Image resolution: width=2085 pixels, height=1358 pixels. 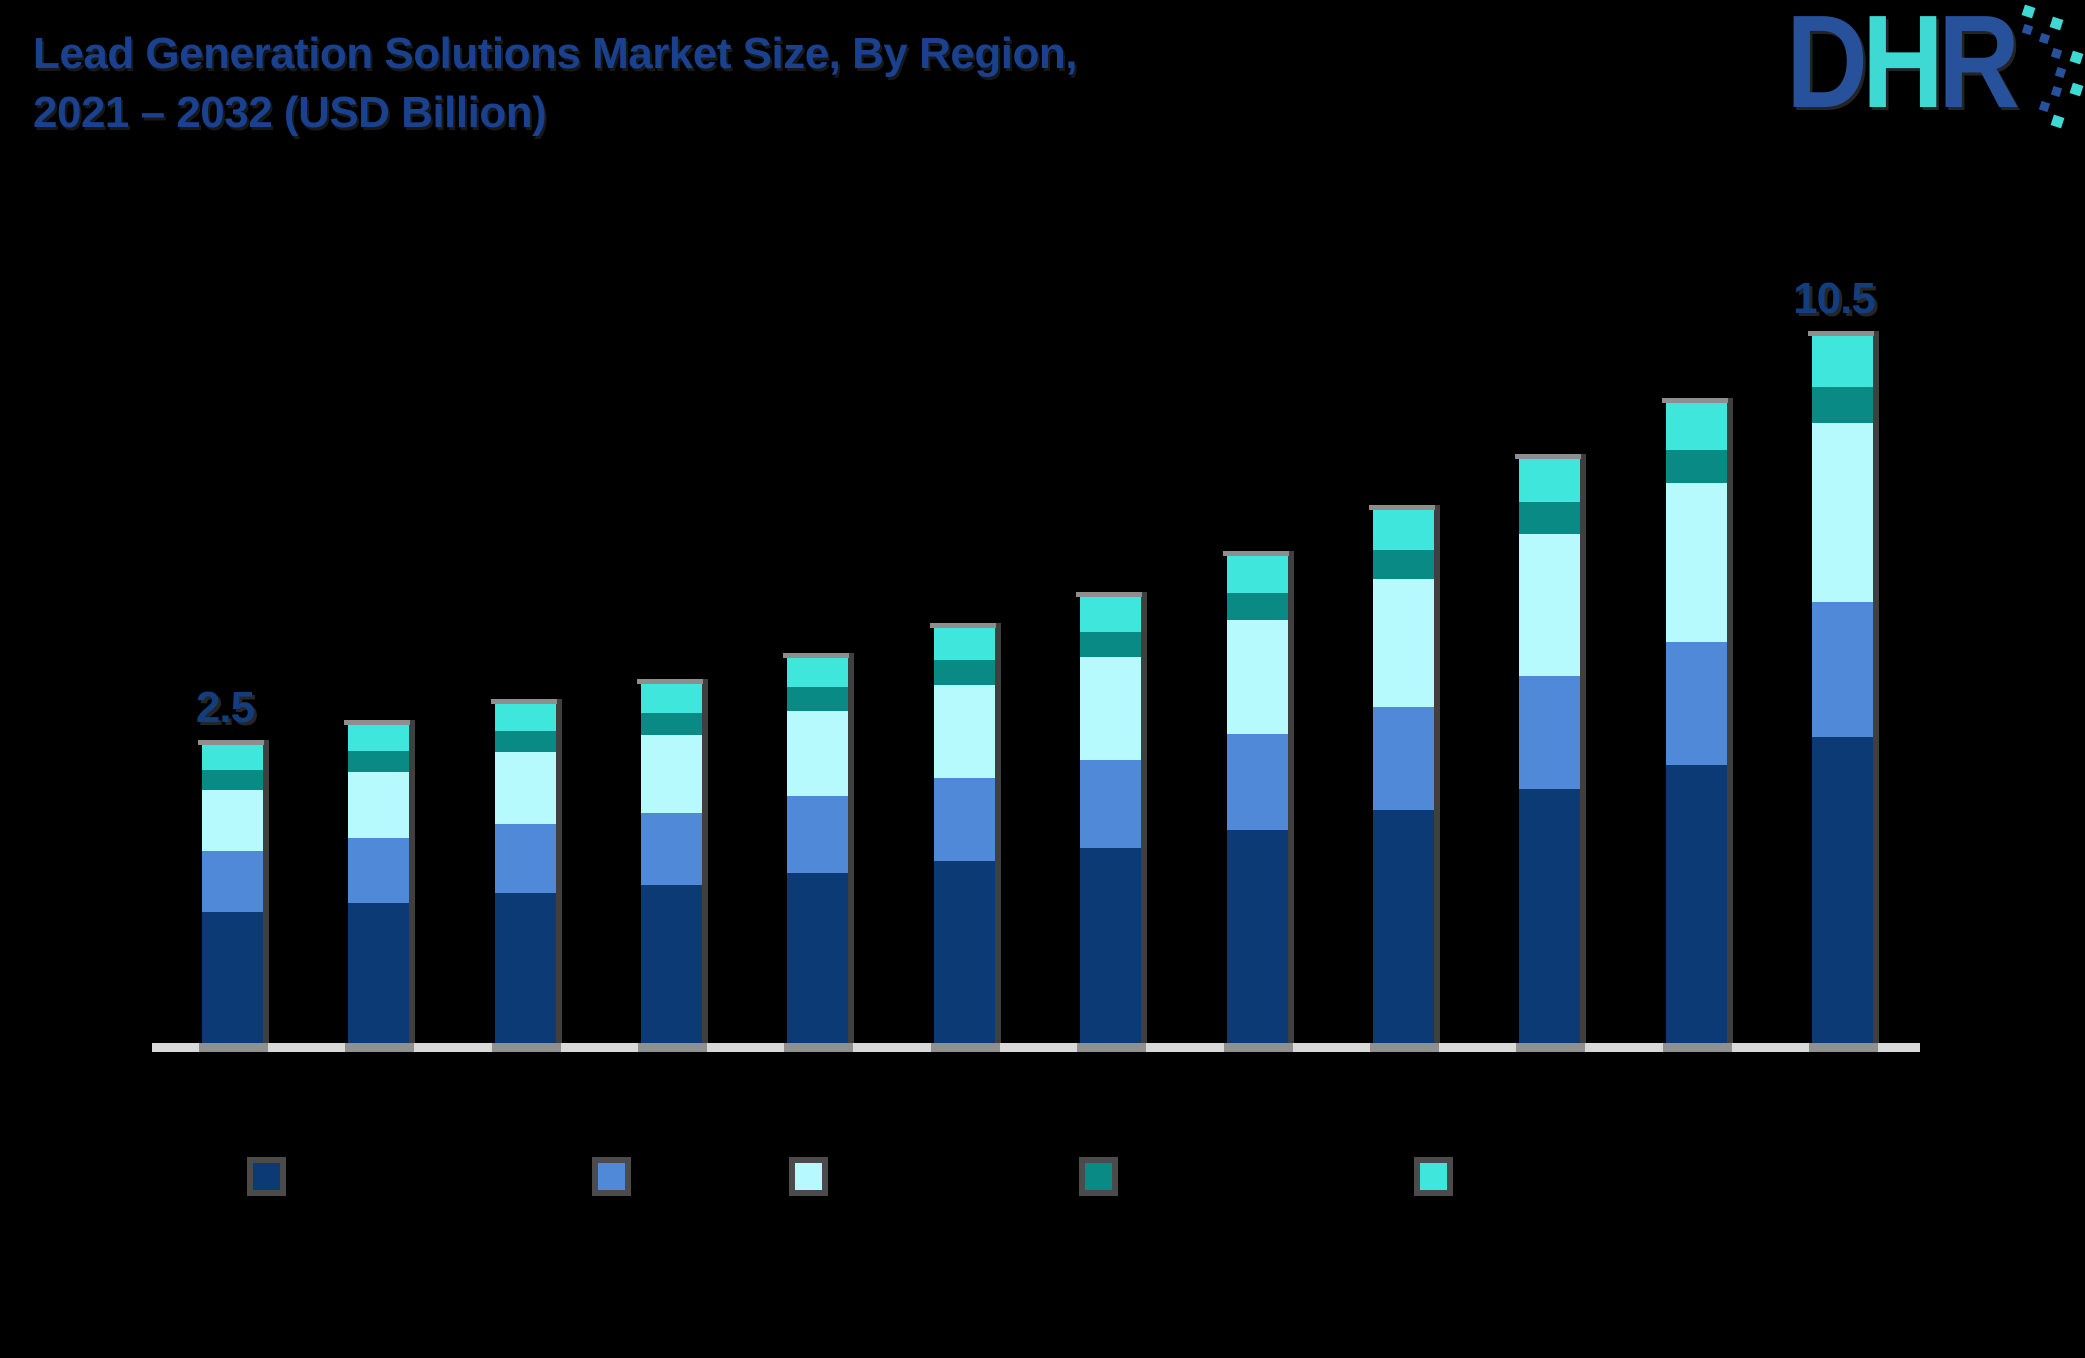 What do you see at coordinates (1110, 945) in the screenshot?
I see `bar-2027-segment-navy` at bounding box center [1110, 945].